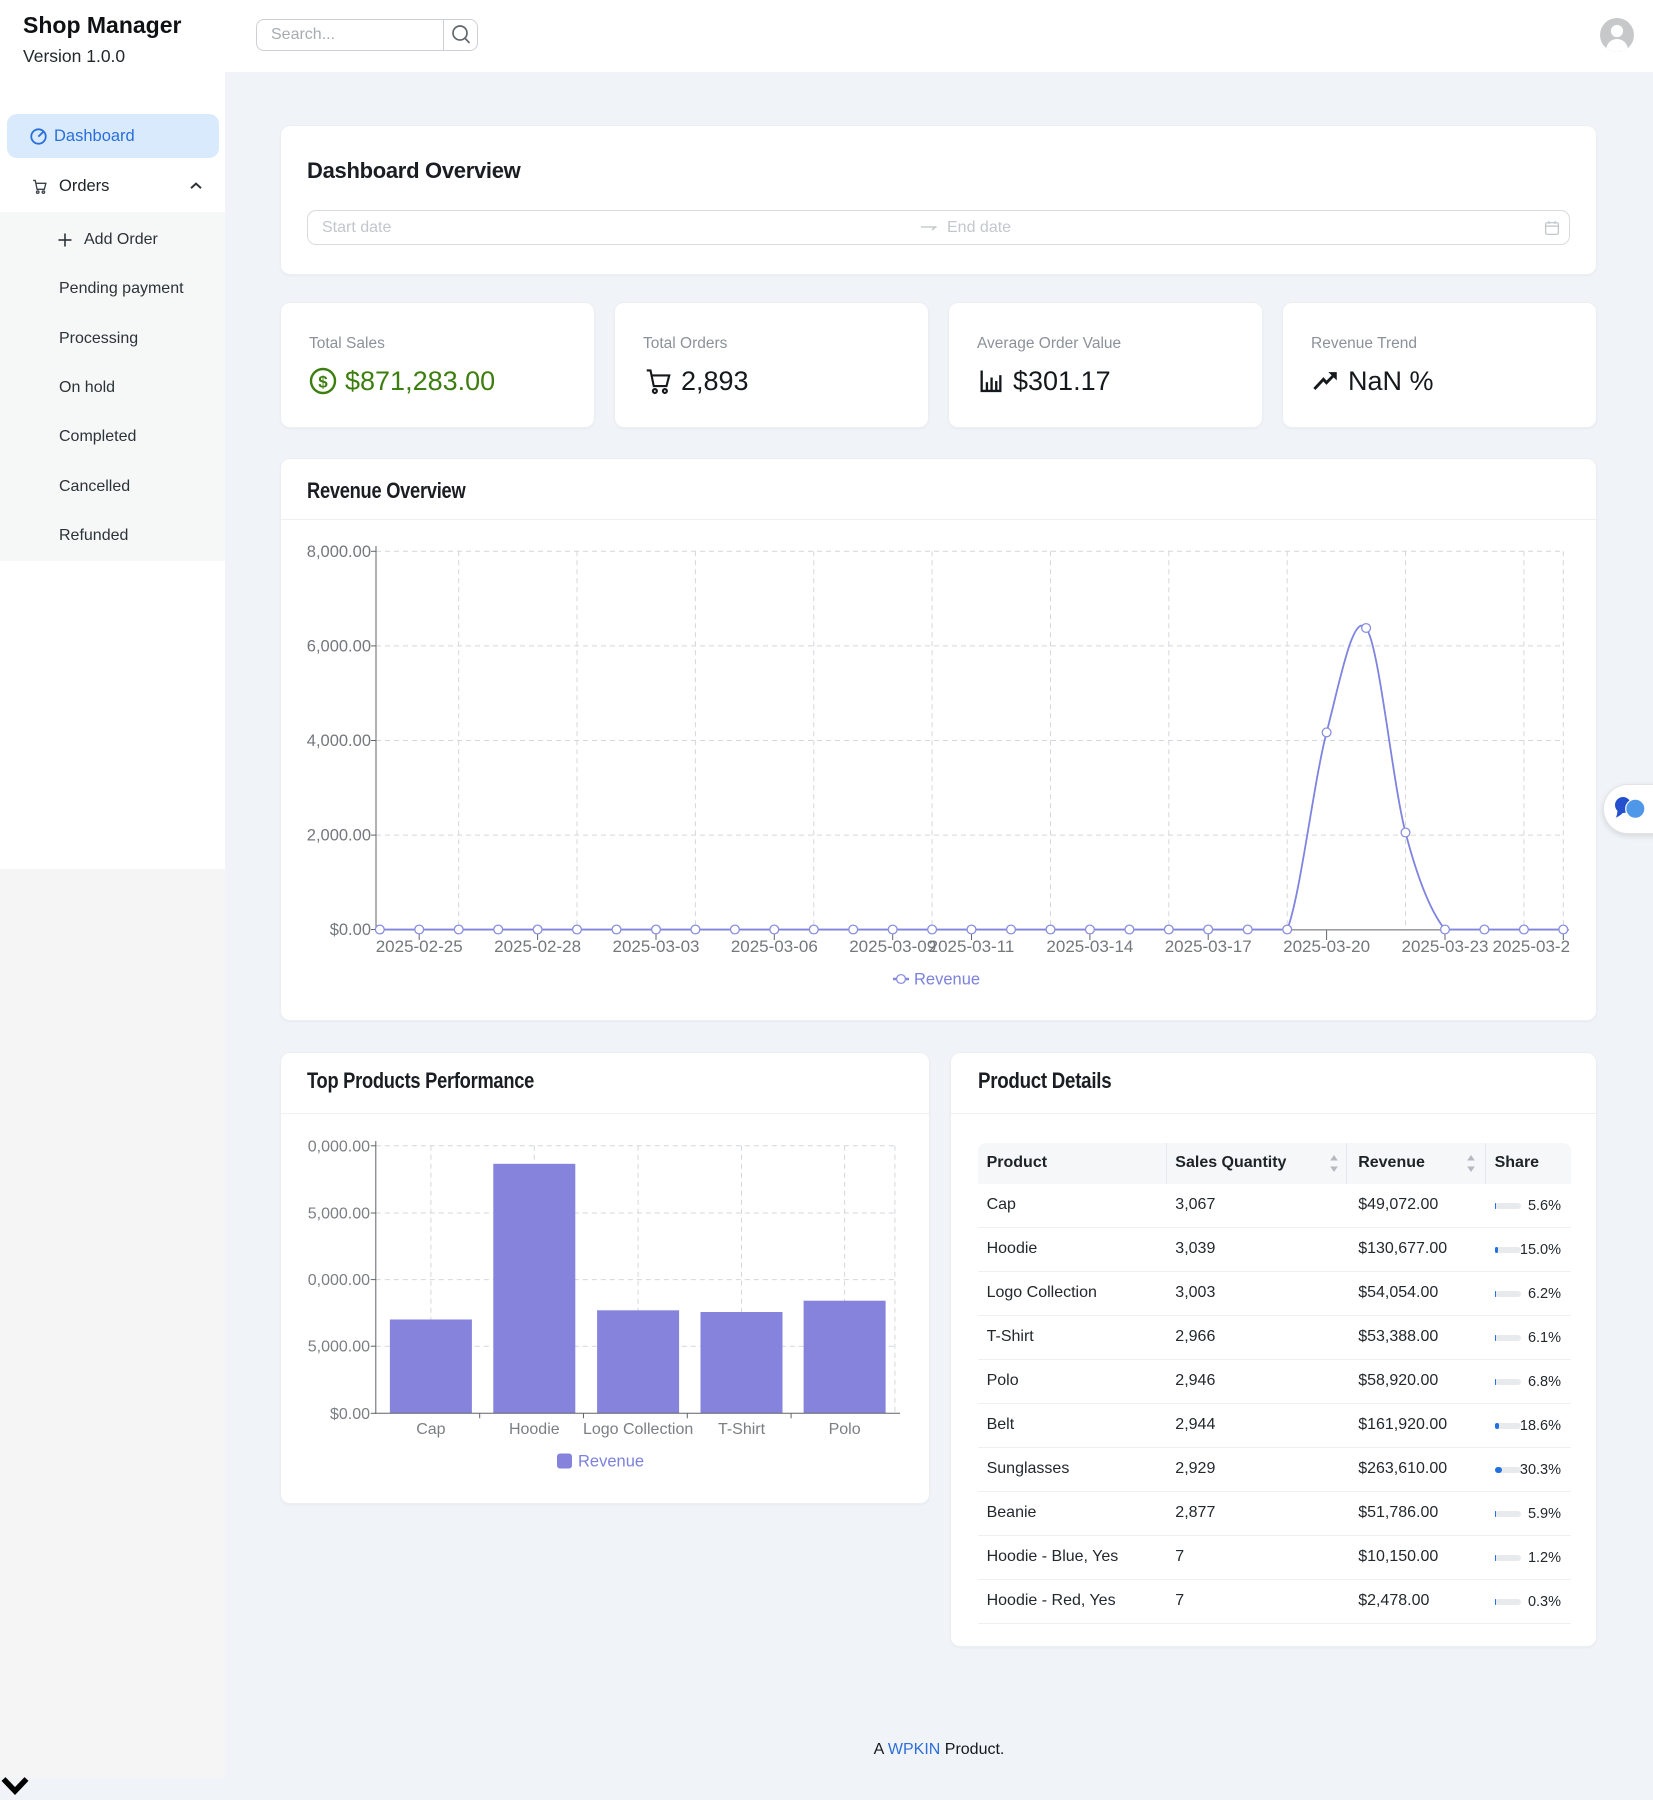 The image size is (1653, 1800). What do you see at coordinates (339, 552) in the screenshot?
I see `svg-text: 8,000.00` at bounding box center [339, 552].